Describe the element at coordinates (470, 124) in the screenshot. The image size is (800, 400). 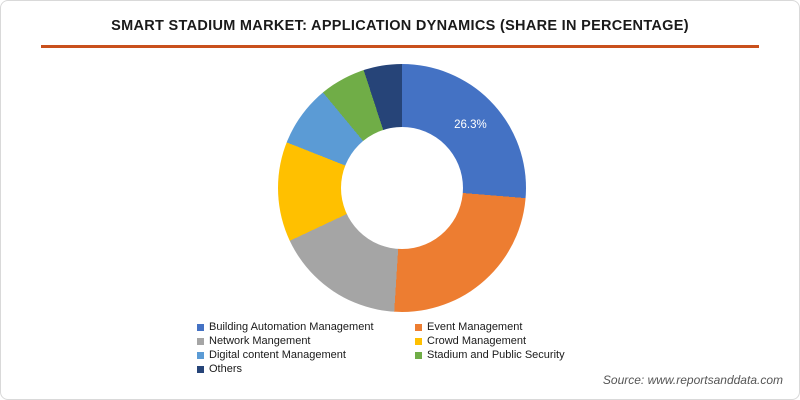
I see `slice-data-label: 26.3%` at that location.